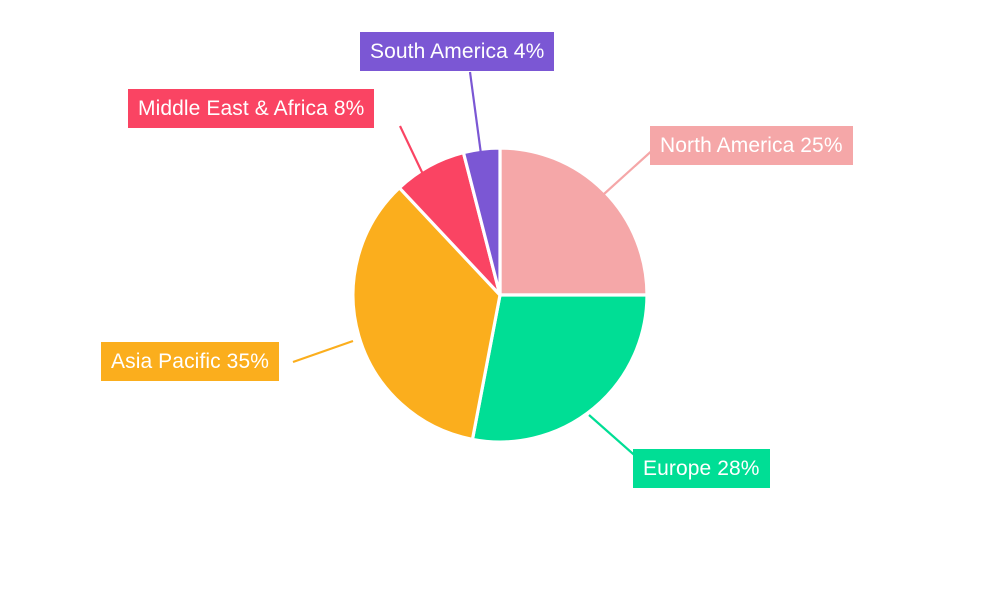 The height and width of the screenshot is (600, 1000). Describe the element at coordinates (573, 221) in the screenshot. I see `pie-slice-north-america` at that location.